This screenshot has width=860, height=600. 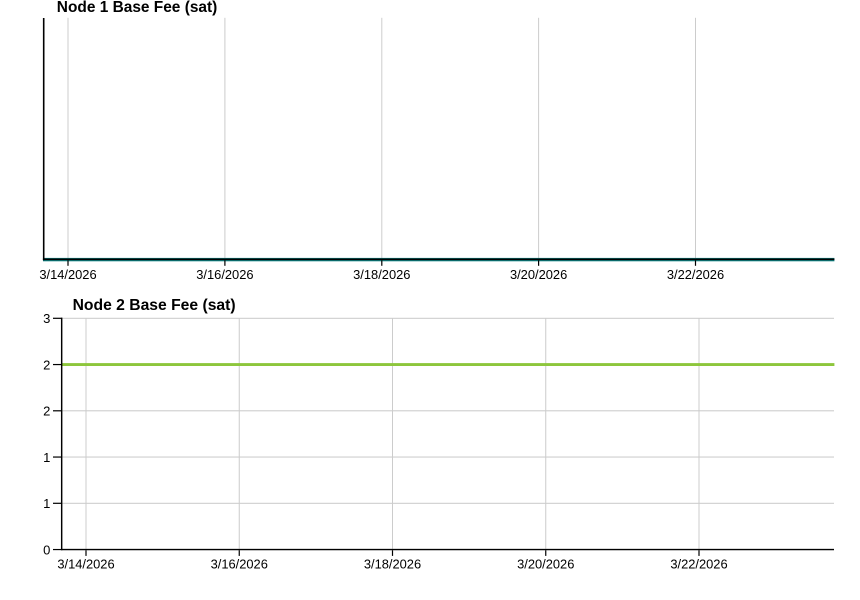 I want to click on svg-text: 0, so click(x=46, y=549).